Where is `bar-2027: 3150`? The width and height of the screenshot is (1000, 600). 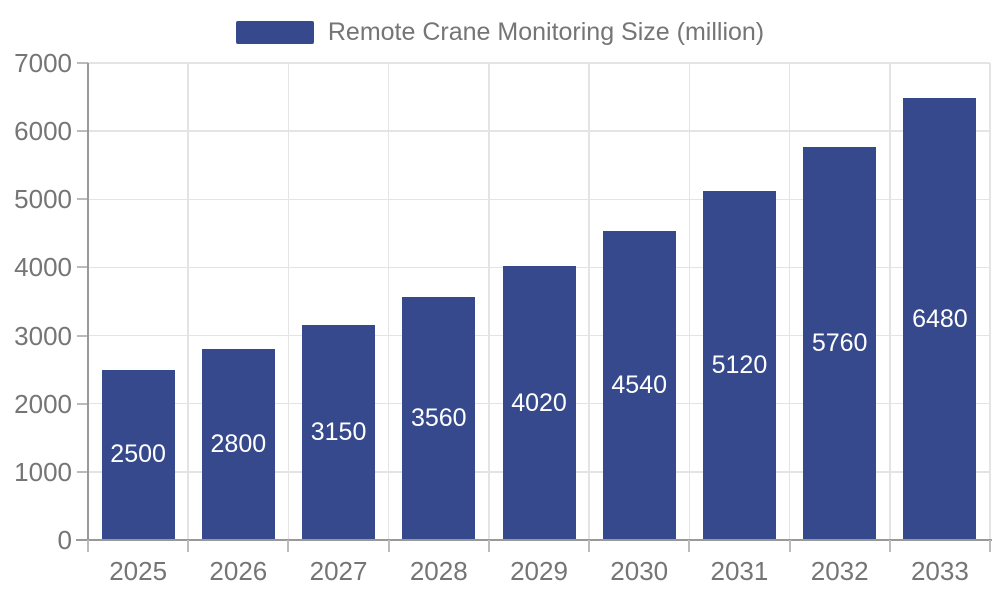 bar-2027: 3150 is located at coordinates (339, 432).